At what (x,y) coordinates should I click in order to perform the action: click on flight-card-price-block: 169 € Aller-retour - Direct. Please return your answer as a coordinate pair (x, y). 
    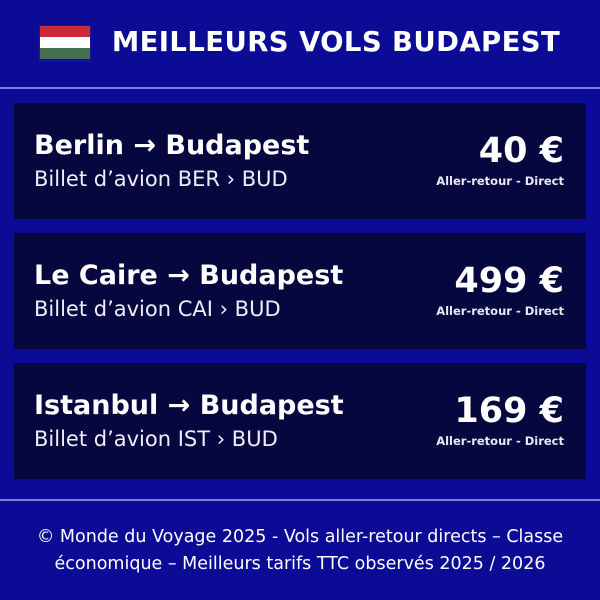
    Looking at the image, I should click on (495, 421).